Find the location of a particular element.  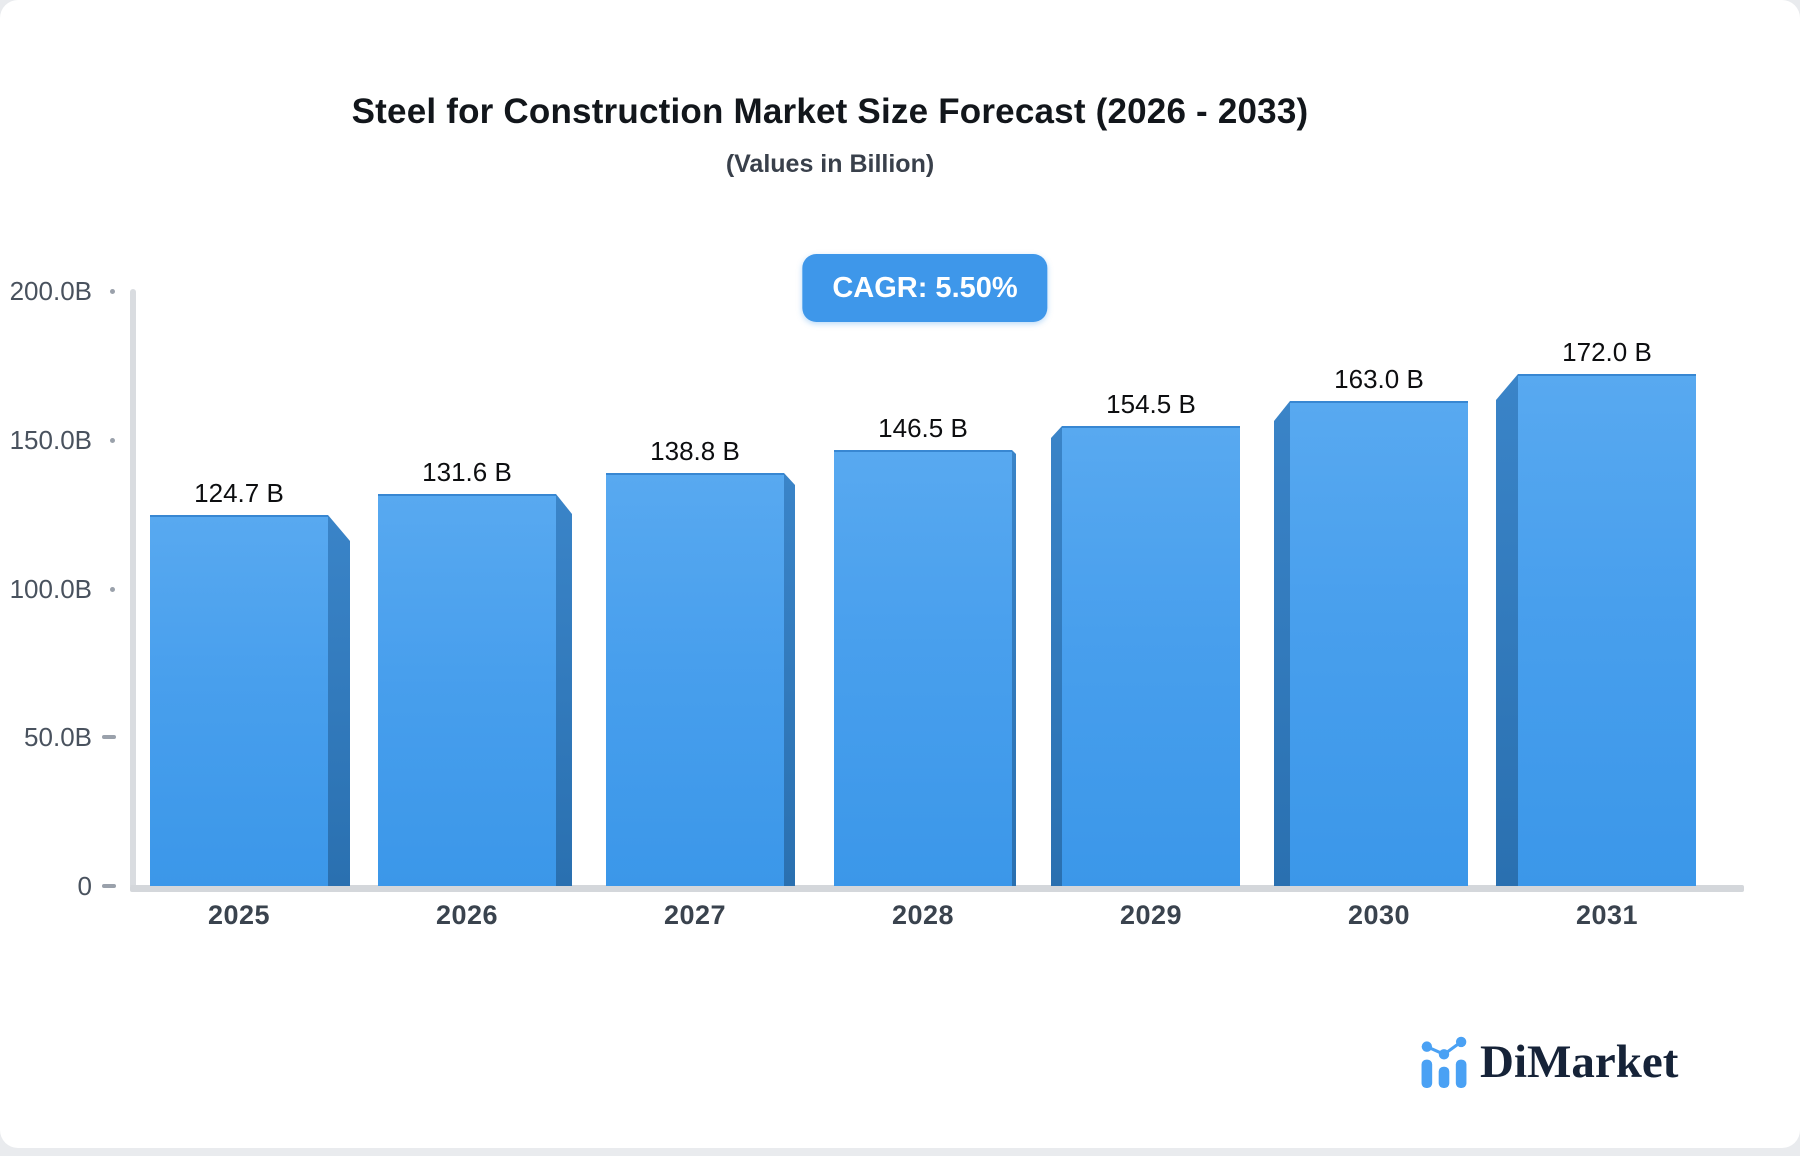

bar-2029 is located at coordinates (1151, 656).